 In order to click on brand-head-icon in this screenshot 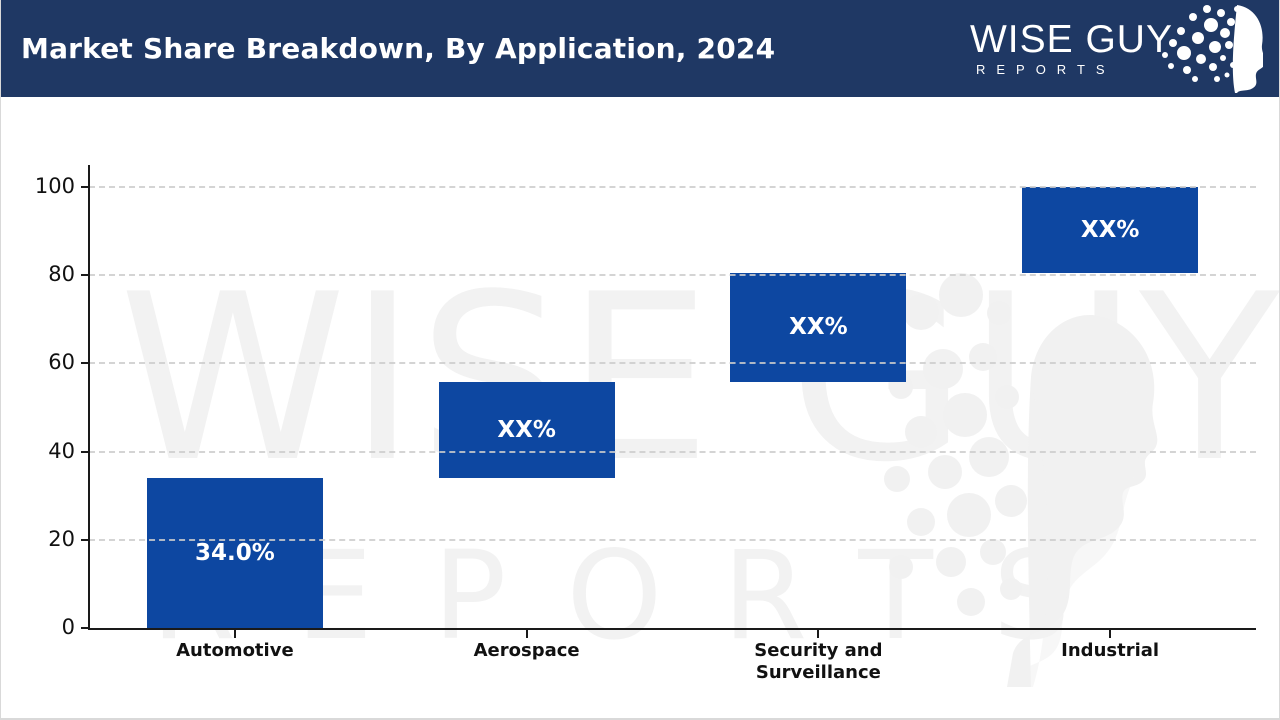, I will do `click(1212, 48)`.